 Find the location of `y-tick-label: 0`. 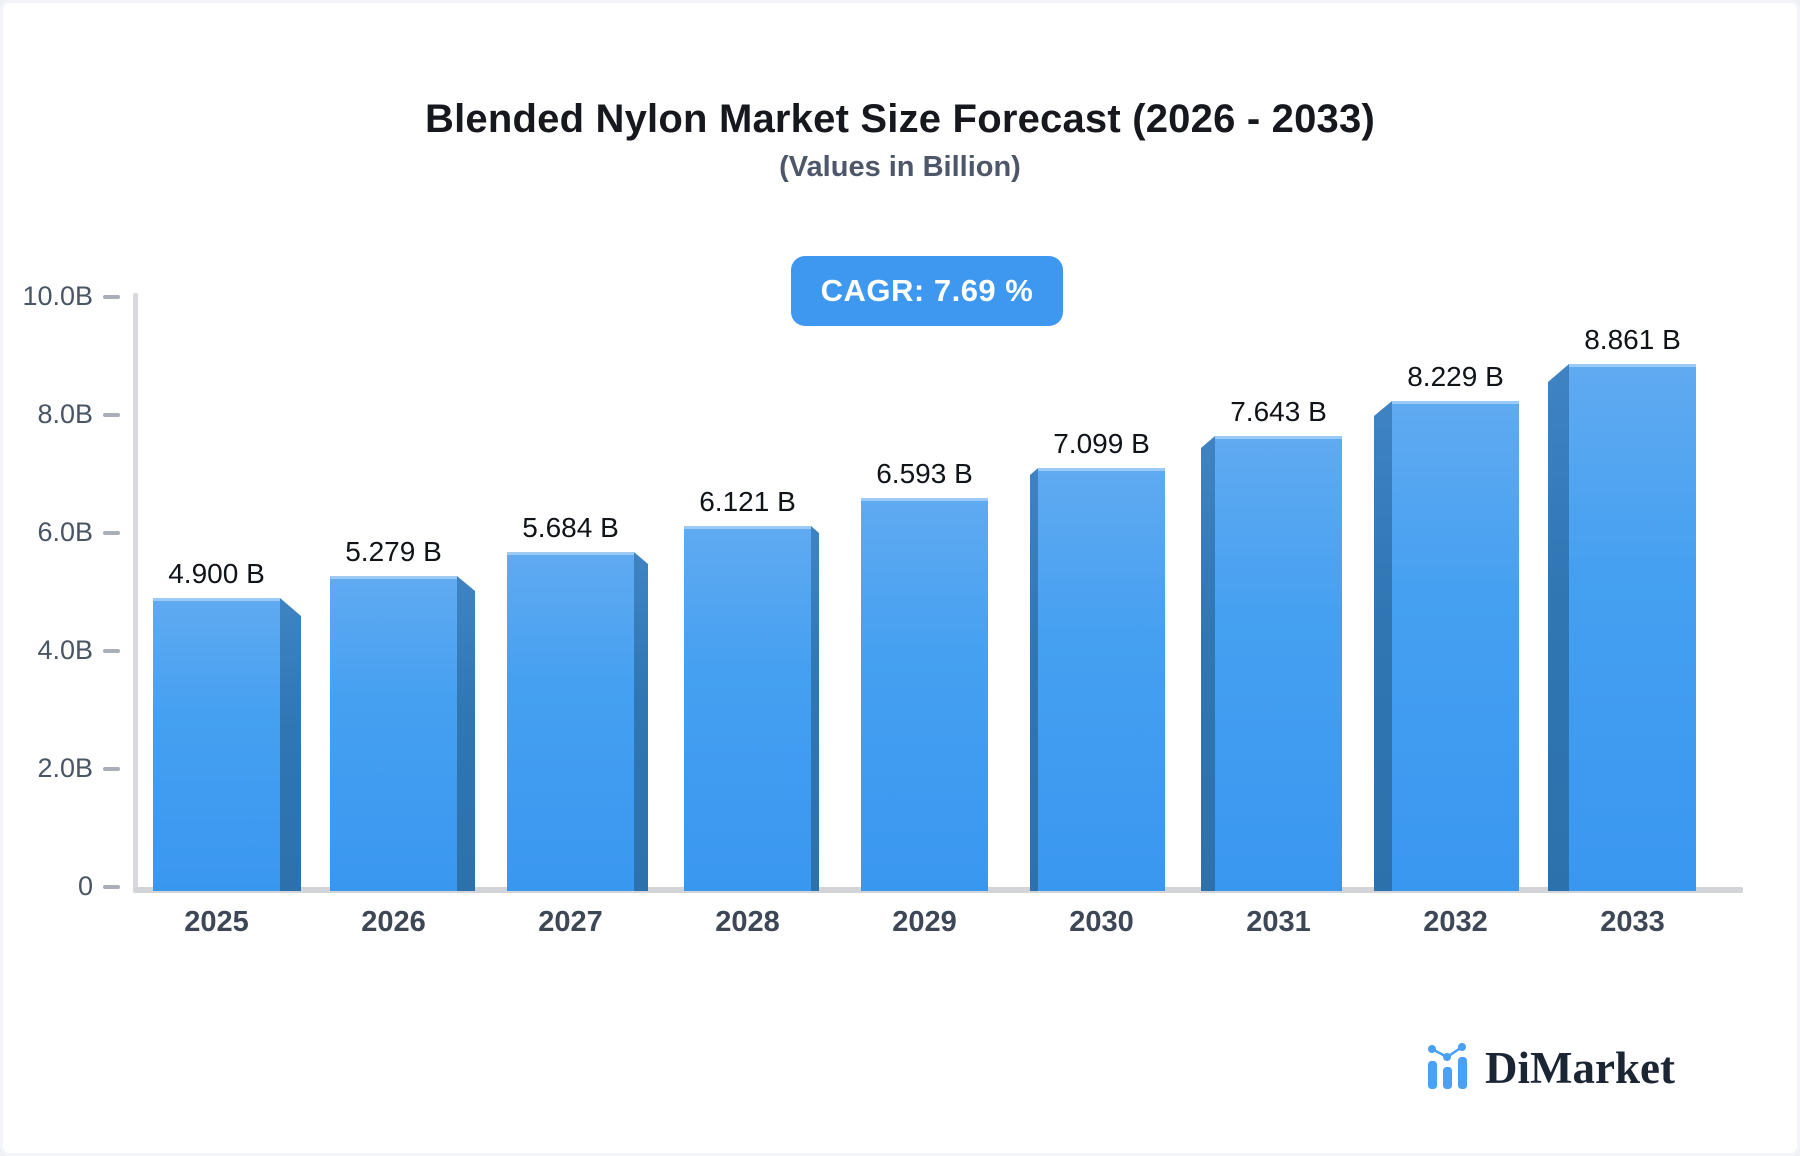

y-tick-label: 0 is located at coordinates (85, 886).